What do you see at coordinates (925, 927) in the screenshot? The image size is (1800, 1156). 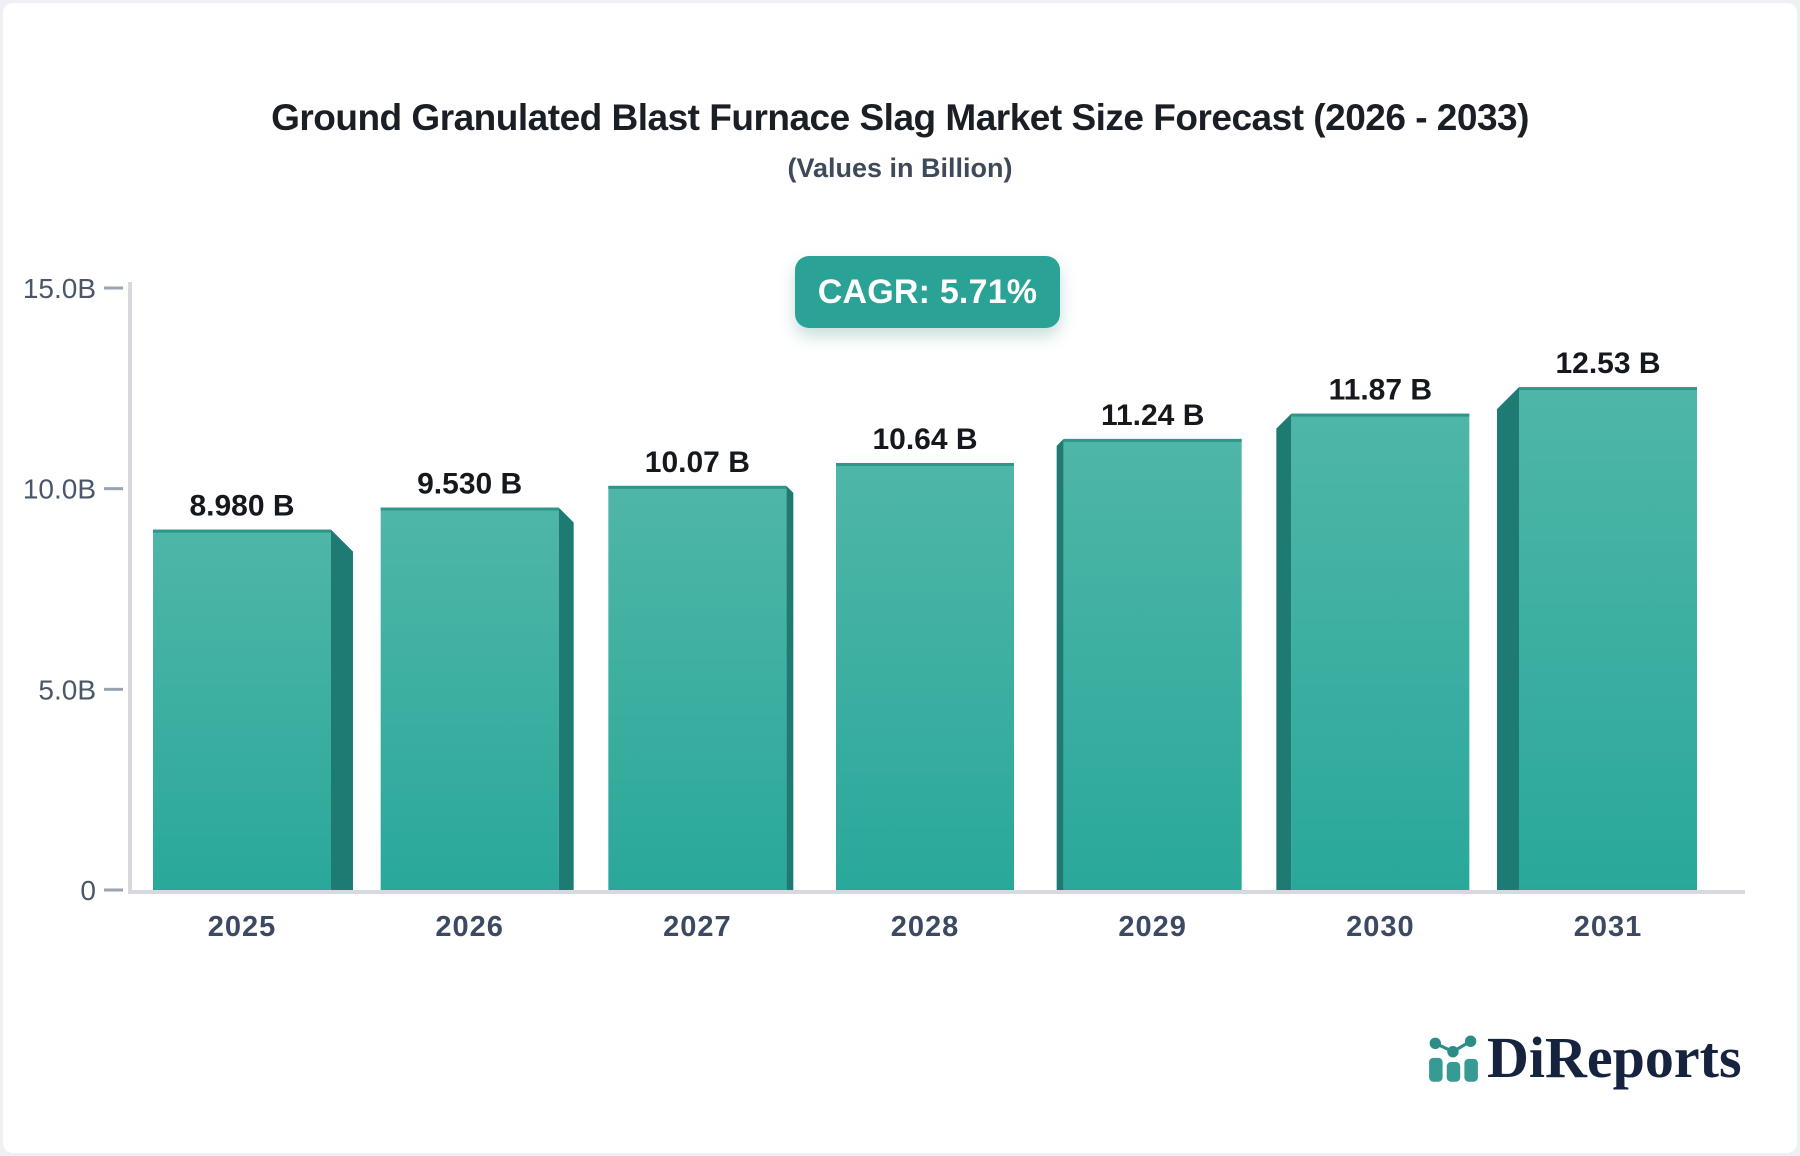 I see `x-axis-label: 2028` at bounding box center [925, 927].